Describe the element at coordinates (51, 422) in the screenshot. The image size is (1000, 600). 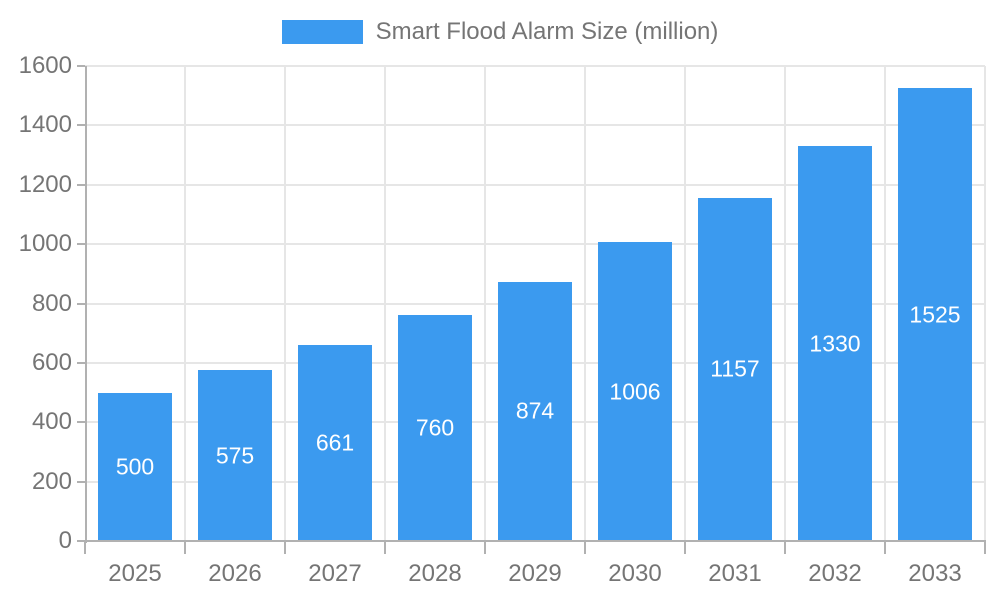
I see `y-axis-label-400: 400` at that location.